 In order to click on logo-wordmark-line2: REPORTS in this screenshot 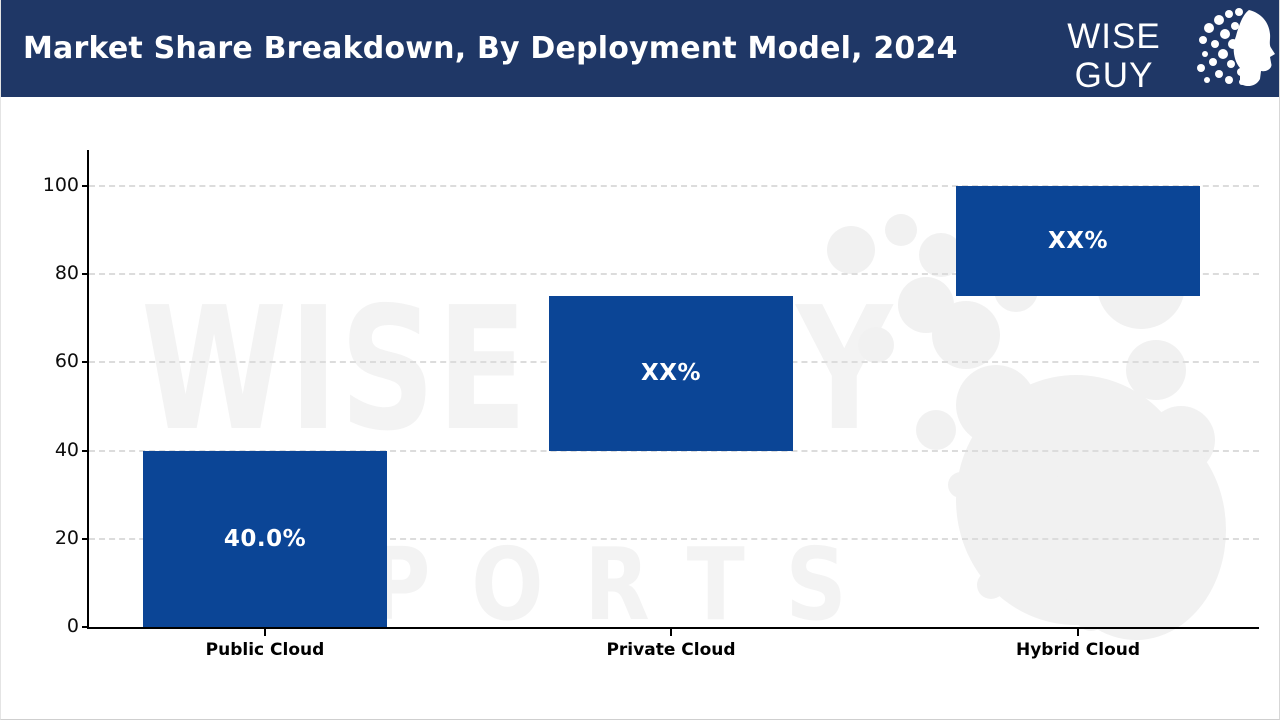, I will do `click(1117, 105)`.